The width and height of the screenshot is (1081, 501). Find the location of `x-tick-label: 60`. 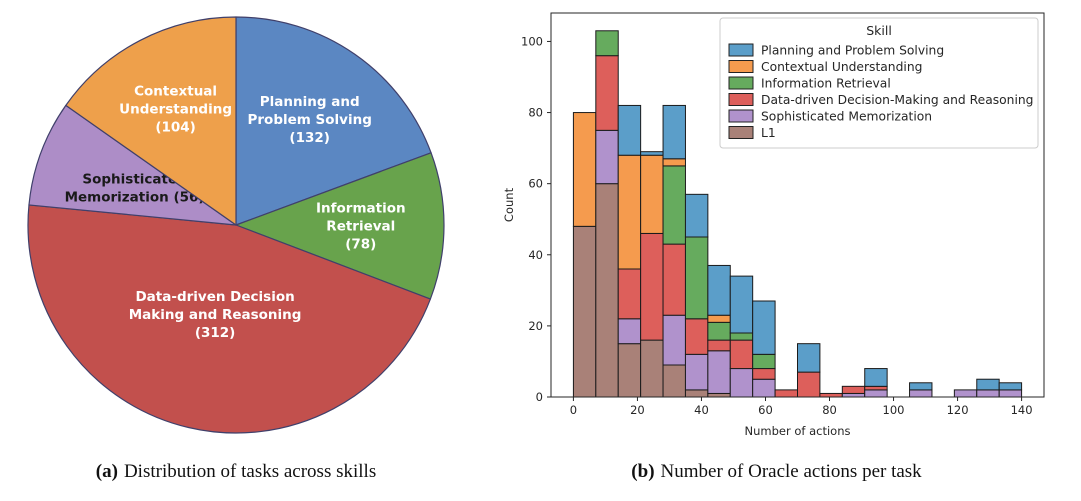

x-tick-label: 60 is located at coordinates (765, 410).